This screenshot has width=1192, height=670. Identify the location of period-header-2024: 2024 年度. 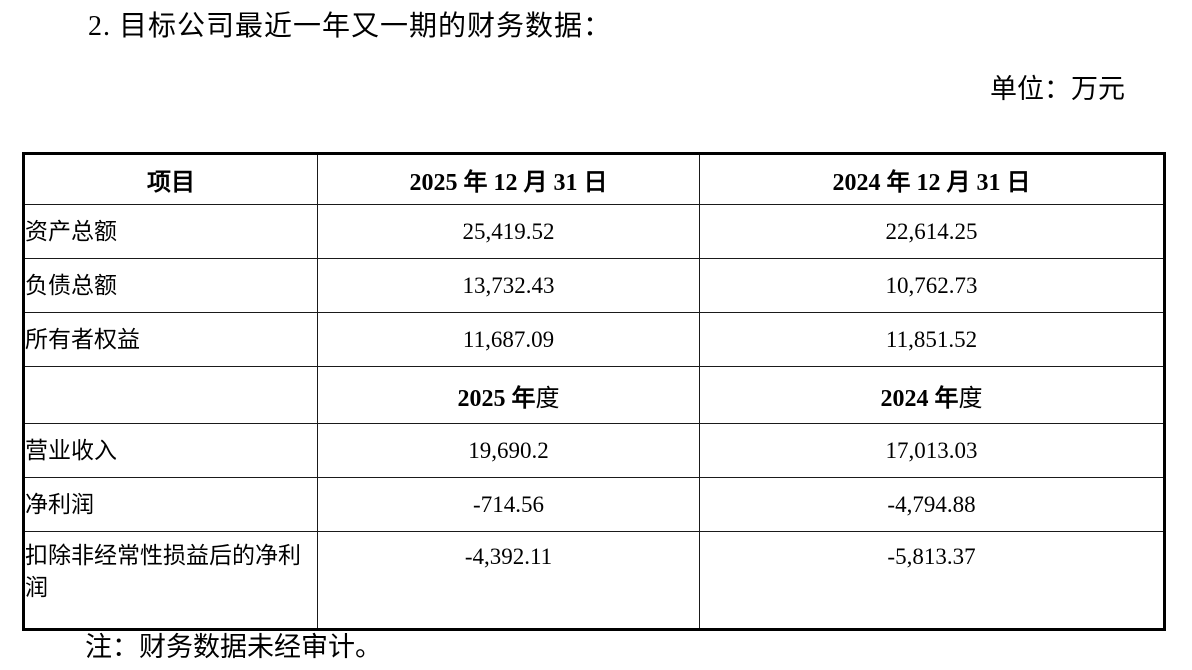
(932, 395).